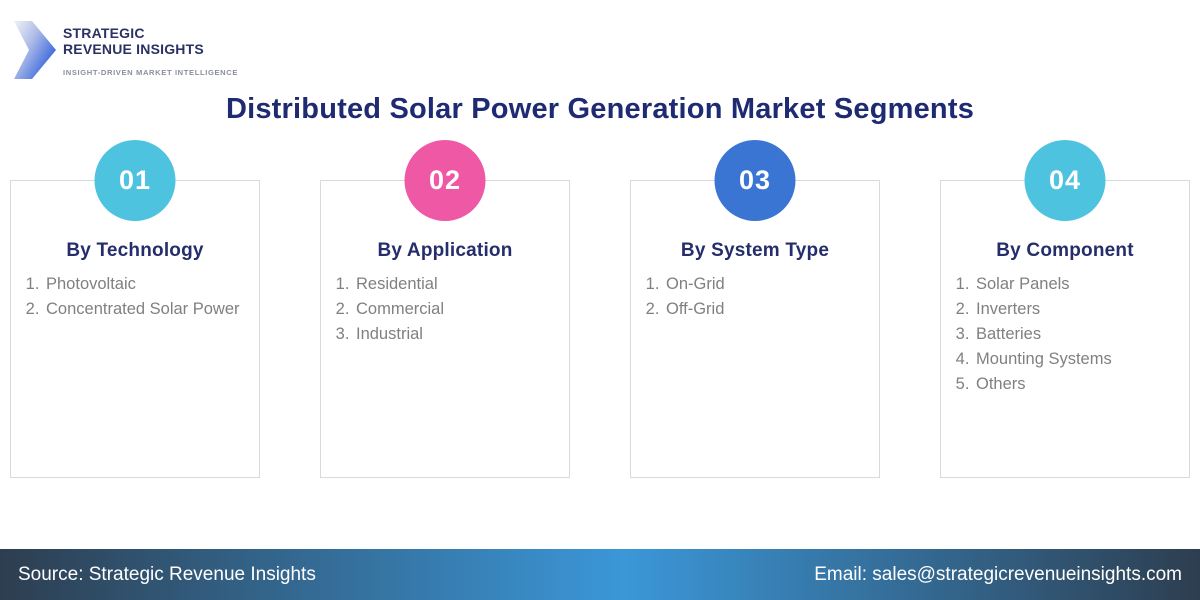 This screenshot has height=600, width=1200. I want to click on segment-number: 02, so click(445, 180).